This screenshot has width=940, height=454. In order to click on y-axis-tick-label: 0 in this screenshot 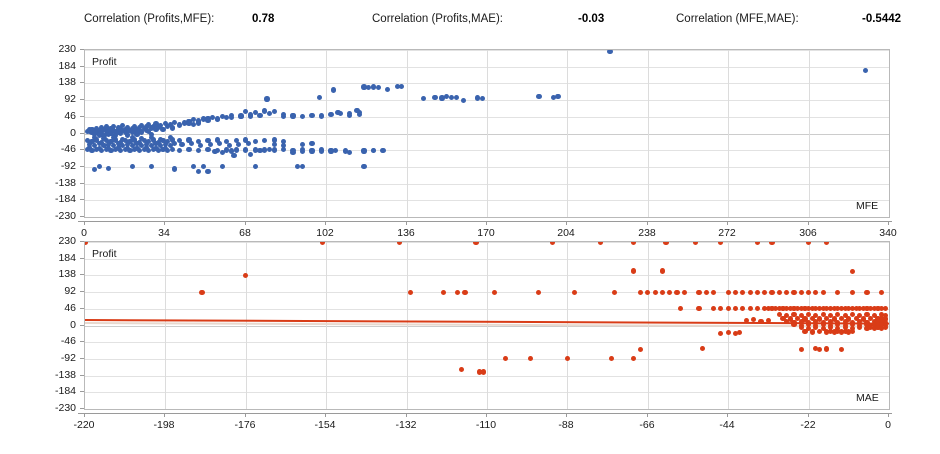, I will do `click(73, 325)`.